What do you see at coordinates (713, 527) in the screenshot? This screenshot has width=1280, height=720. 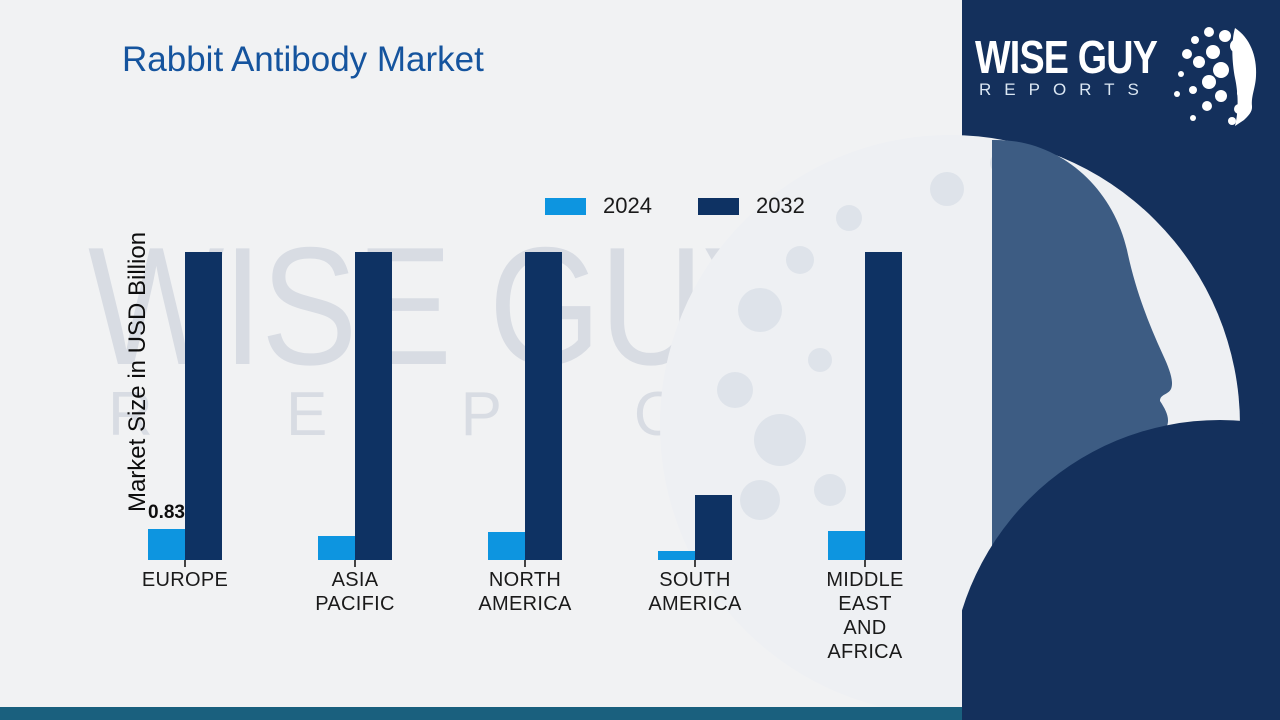 I see `bar-2032-south-america` at bounding box center [713, 527].